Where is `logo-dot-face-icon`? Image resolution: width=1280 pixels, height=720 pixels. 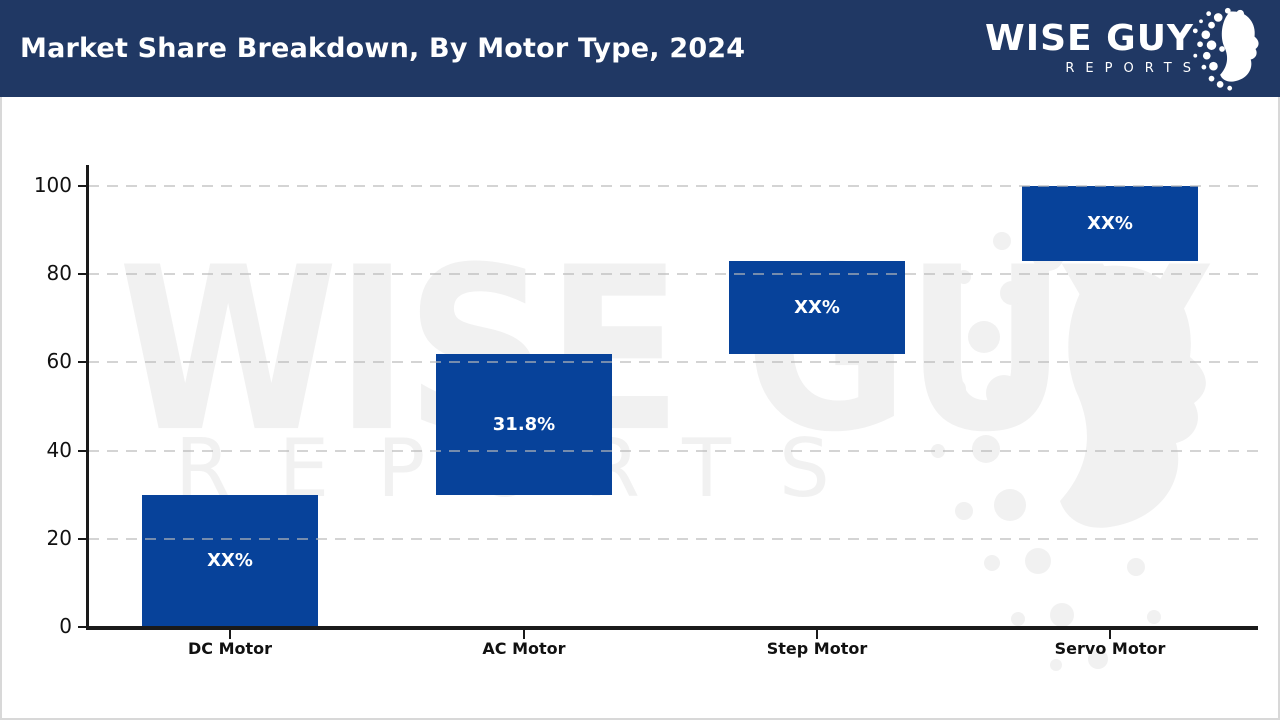
logo-dot-face-icon is located at coordinates (1225, 49).